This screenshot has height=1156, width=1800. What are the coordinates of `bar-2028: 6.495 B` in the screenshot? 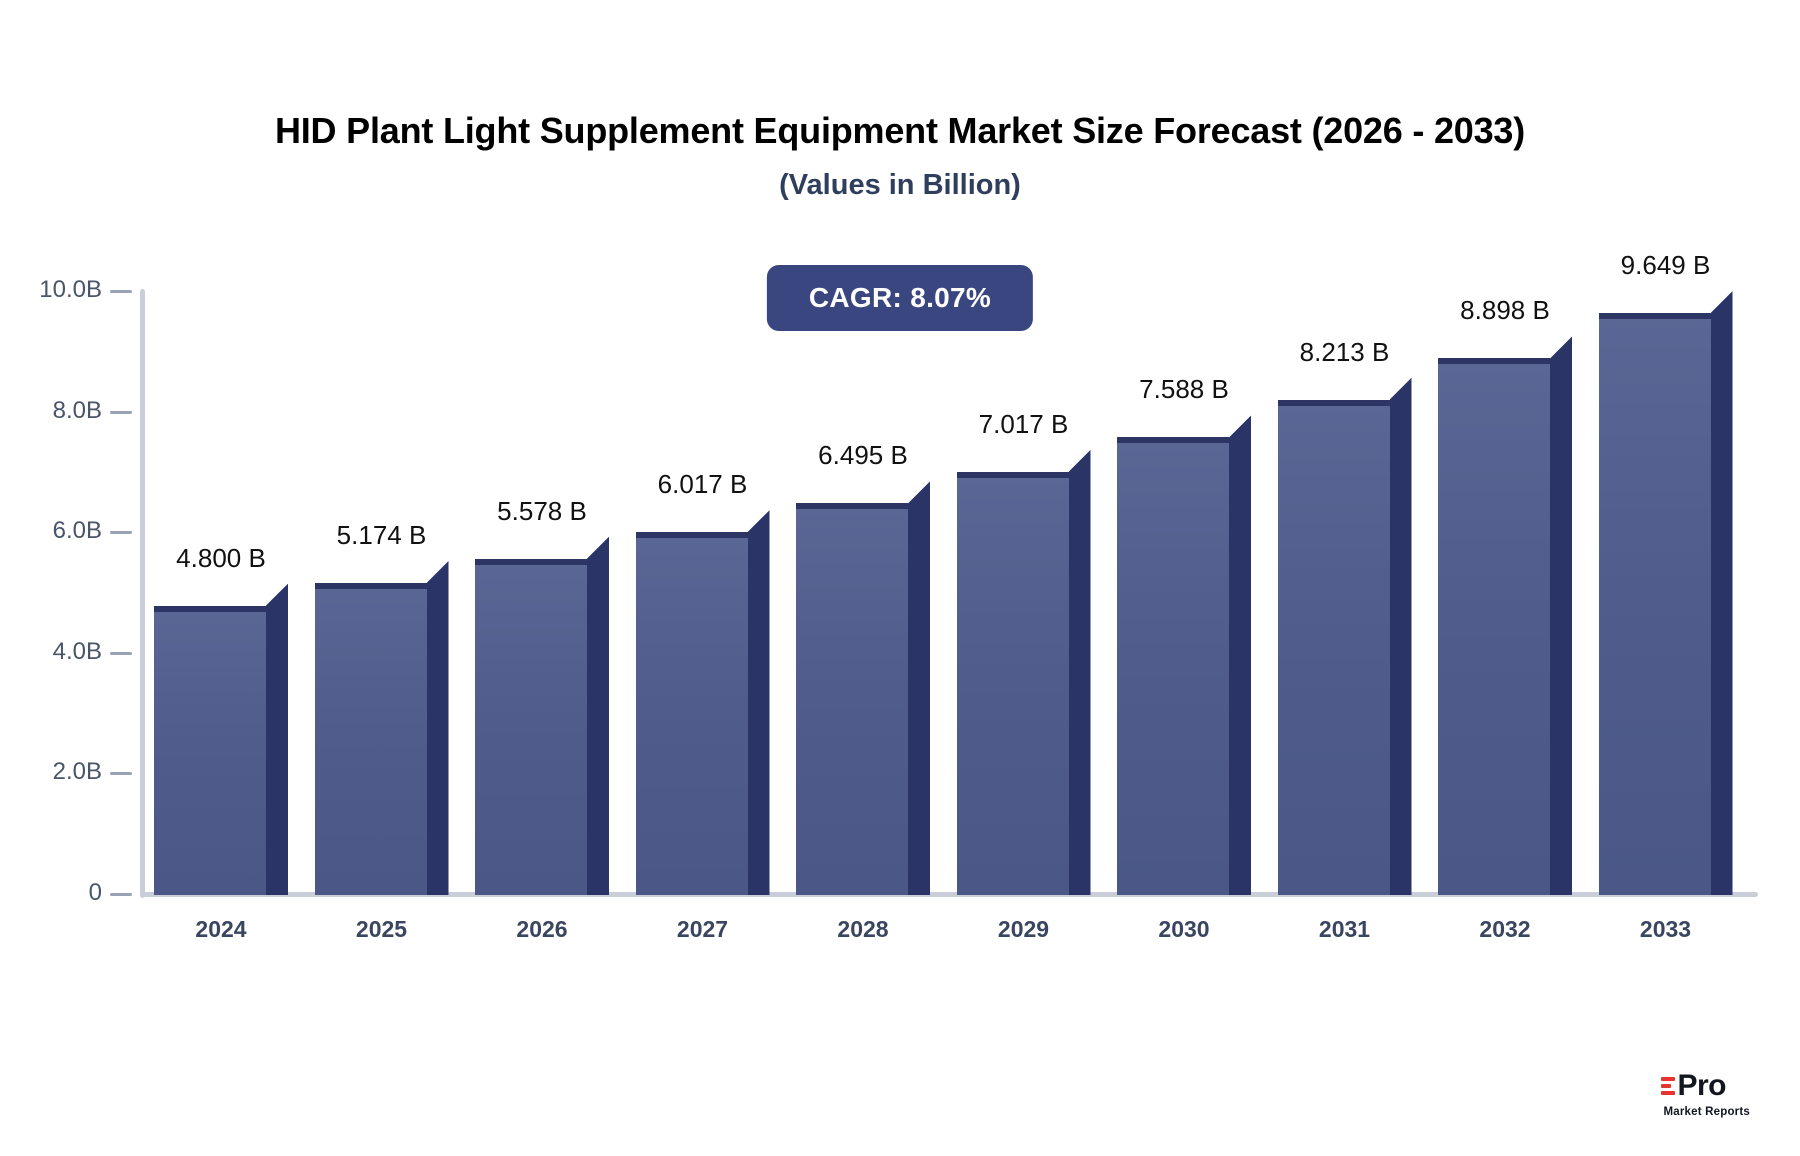 It's located at (863, 667).